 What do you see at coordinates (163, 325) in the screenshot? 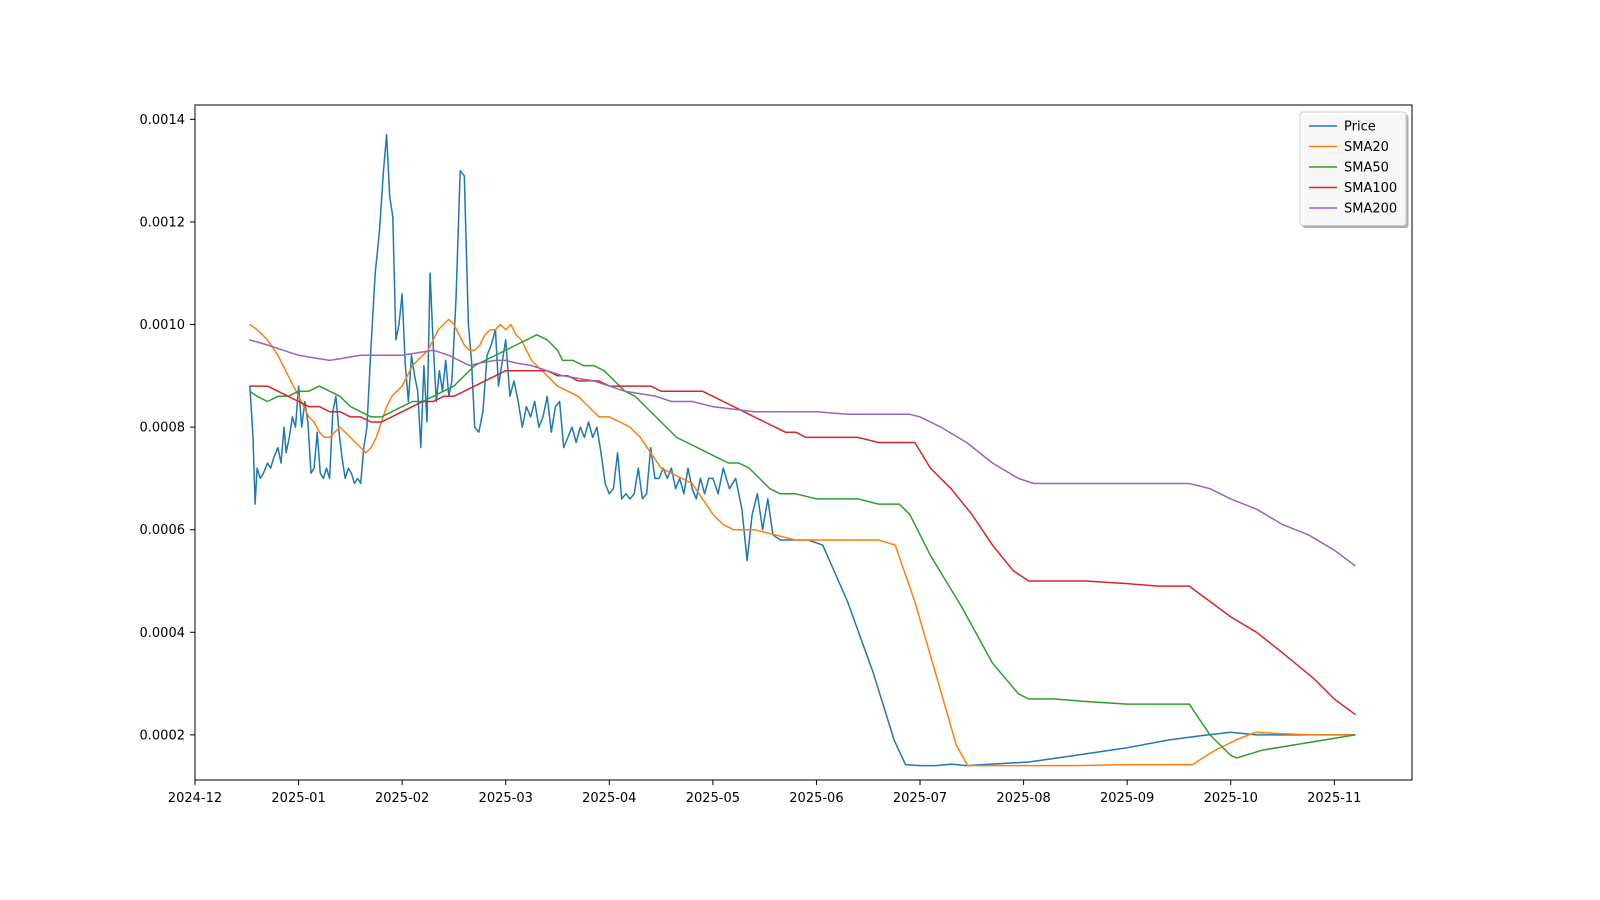
I see `y-tick-label: 0.0010` at bounding box center [163, 325].